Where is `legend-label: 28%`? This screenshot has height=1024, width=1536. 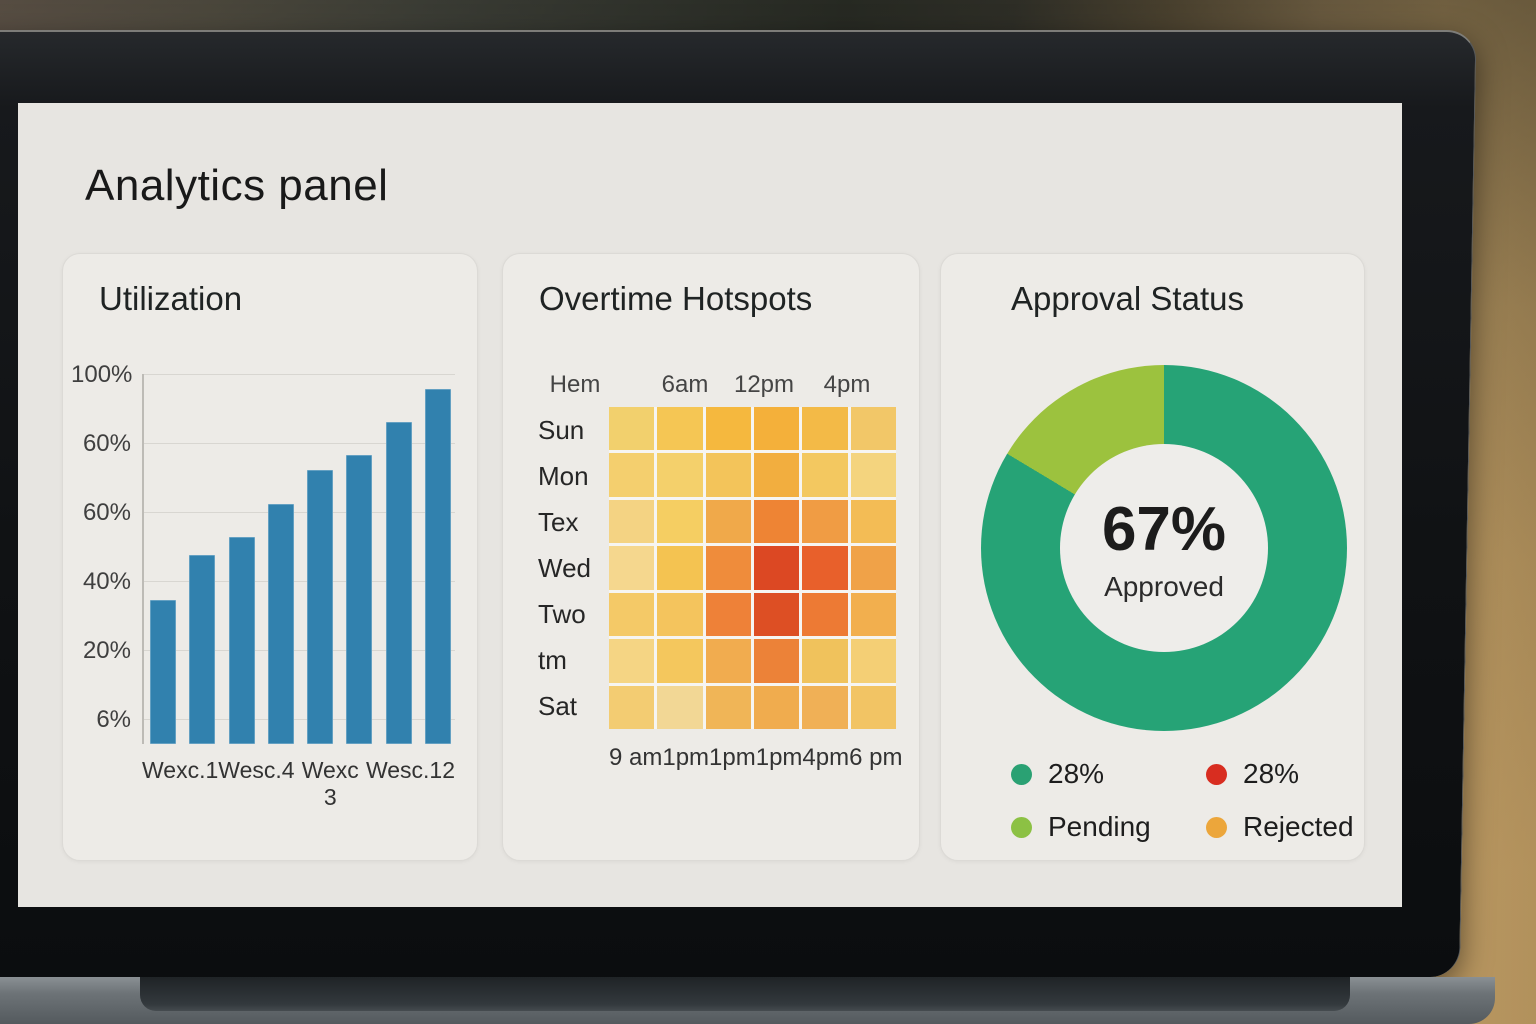
legend-label: 28% is located at coordinates (1076, 773).